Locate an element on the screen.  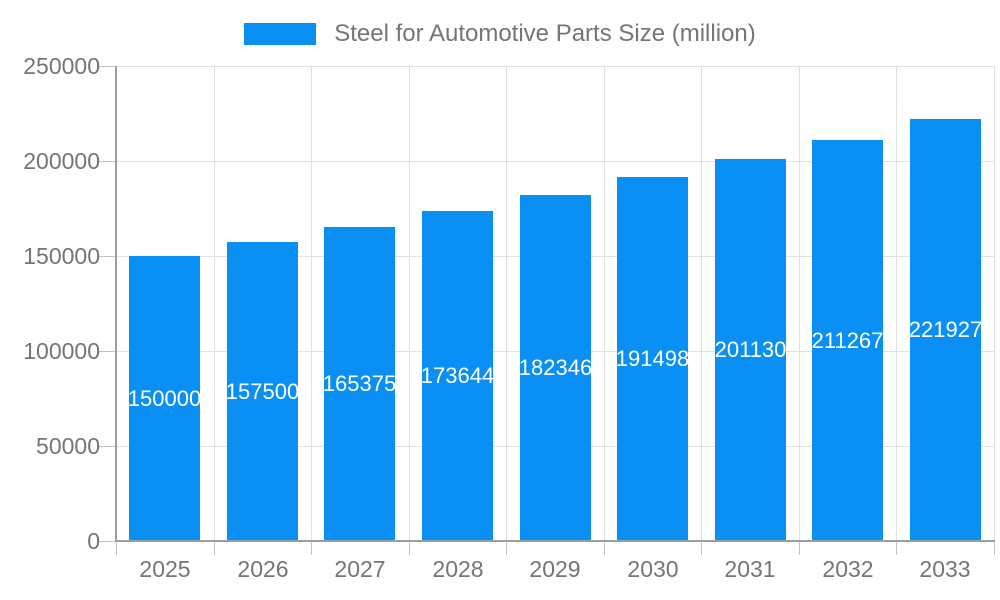
bar: 191498 is located at coordinates (652, 359).